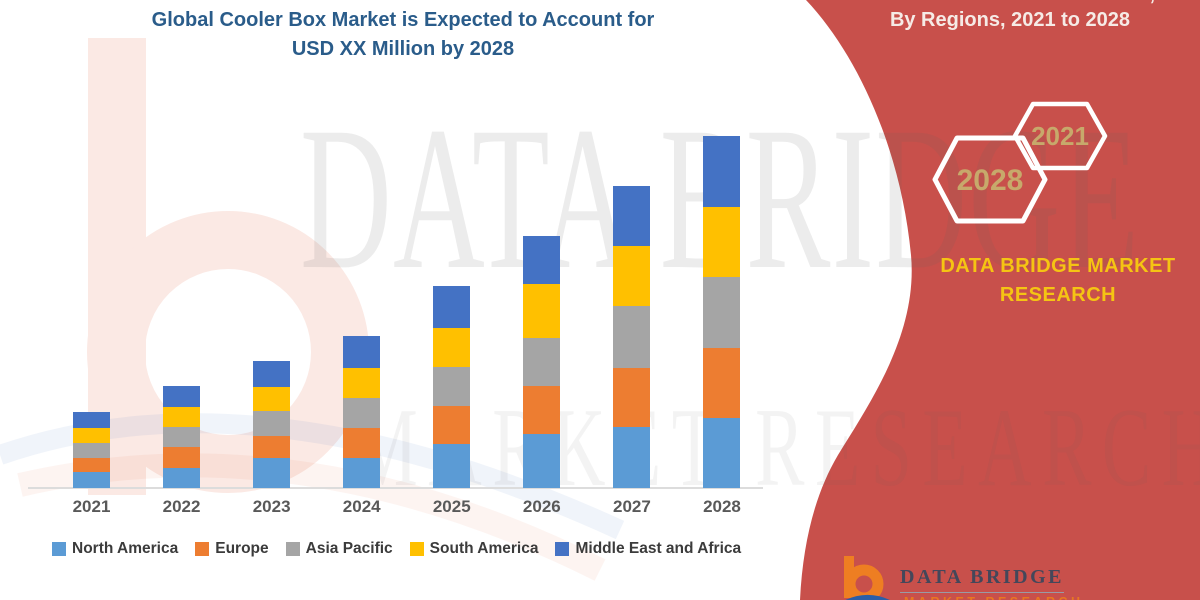 The image size is (1200, 600). I want to click on legend-label: South America, so click(484, 548).